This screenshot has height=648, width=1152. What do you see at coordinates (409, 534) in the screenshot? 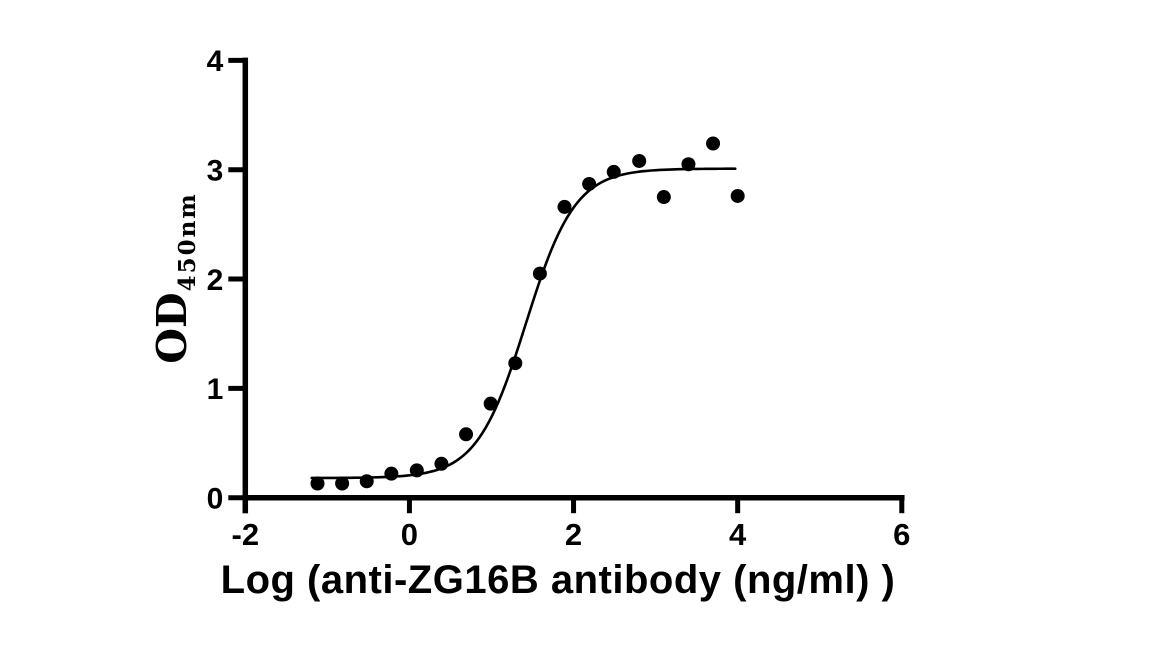
I see `x-tick-label: 0` at bounding box center [409, 534].